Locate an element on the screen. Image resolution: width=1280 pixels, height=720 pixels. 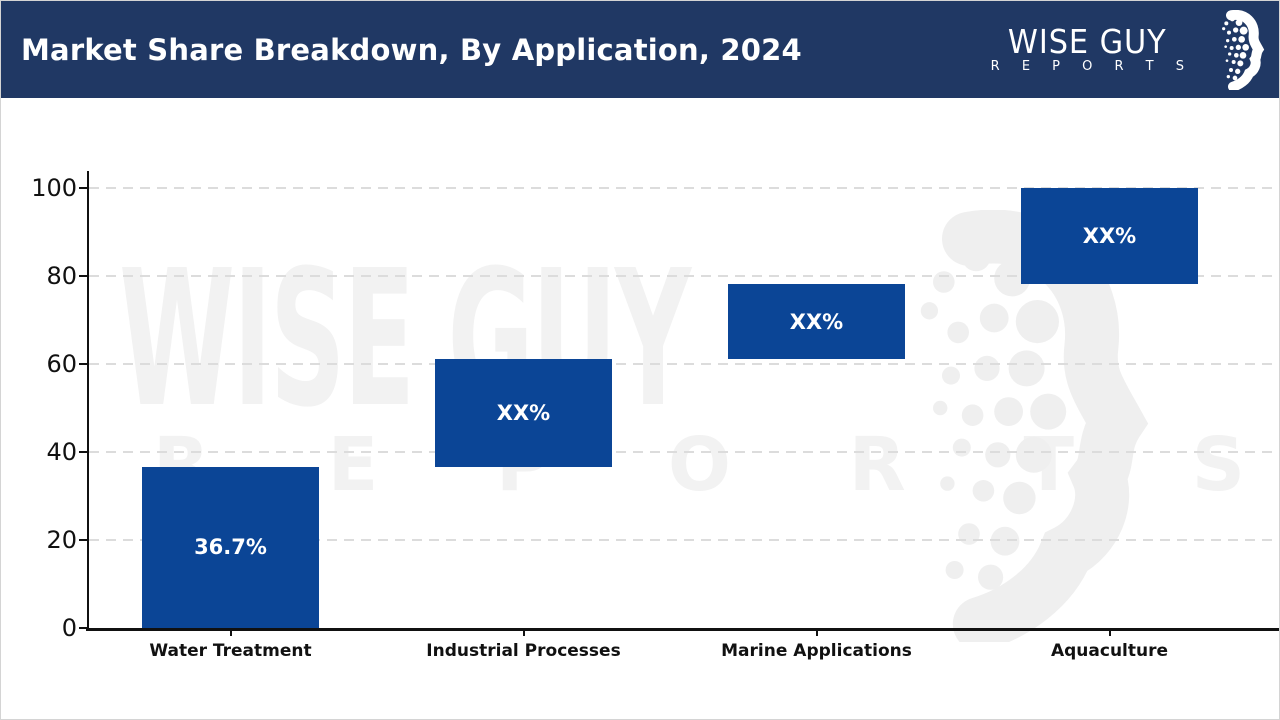
bar-value-label-water-treatment: 36.7% is located at coordinates (230, 547).